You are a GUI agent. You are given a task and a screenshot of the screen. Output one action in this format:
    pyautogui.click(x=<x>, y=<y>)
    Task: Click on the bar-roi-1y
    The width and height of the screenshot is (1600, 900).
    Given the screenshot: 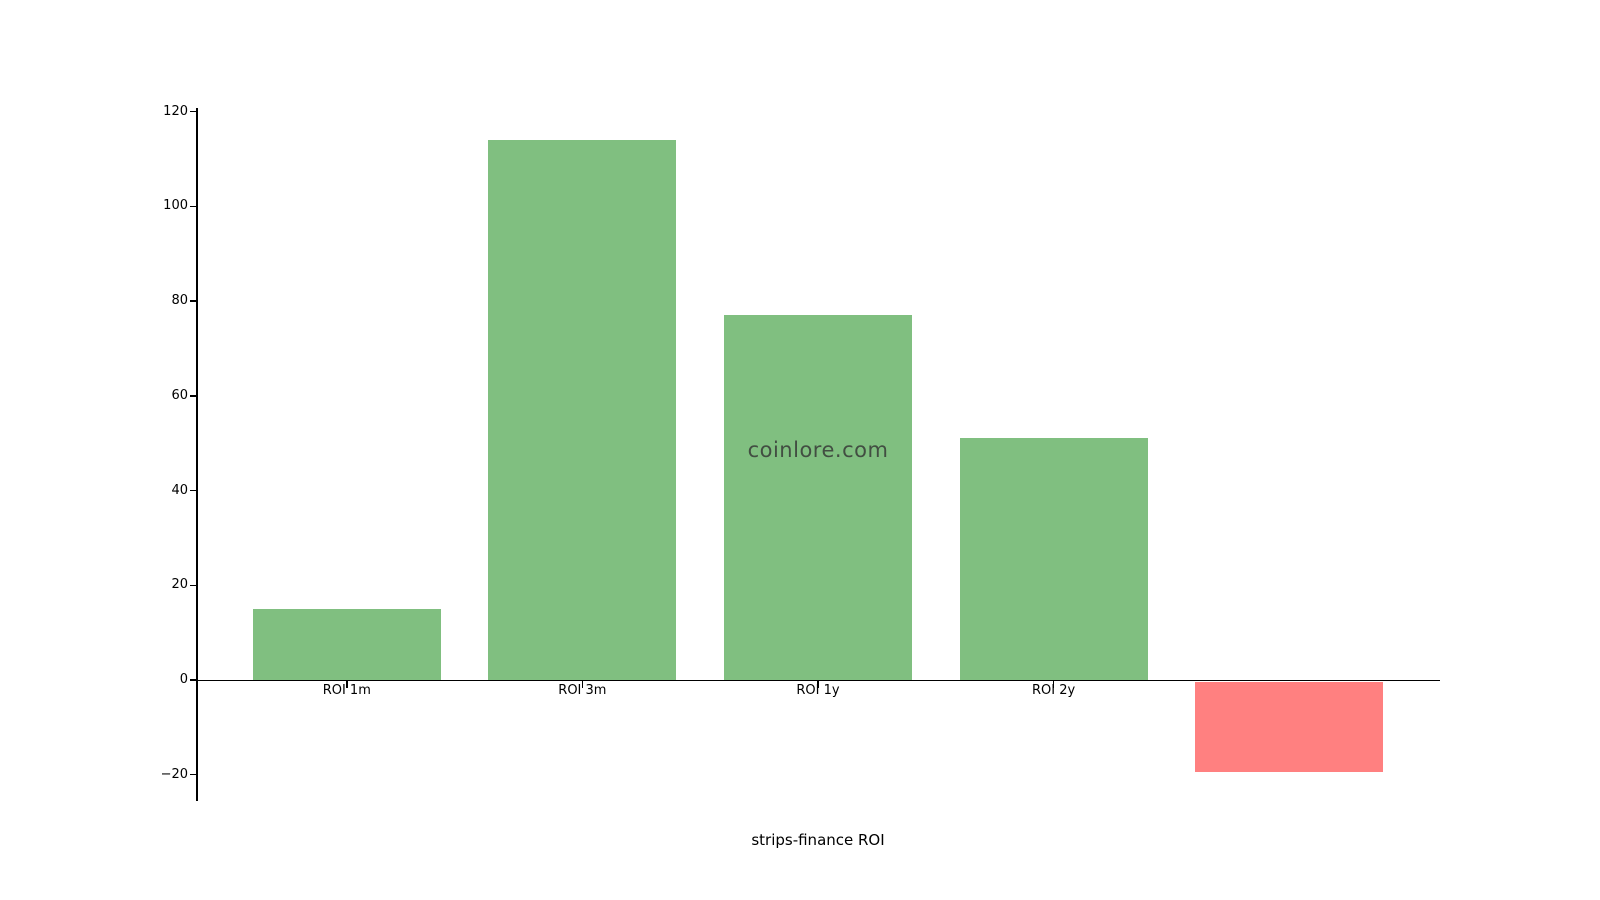 What is the action you would take?
    pyautogui.click(x=817, y=497)
    